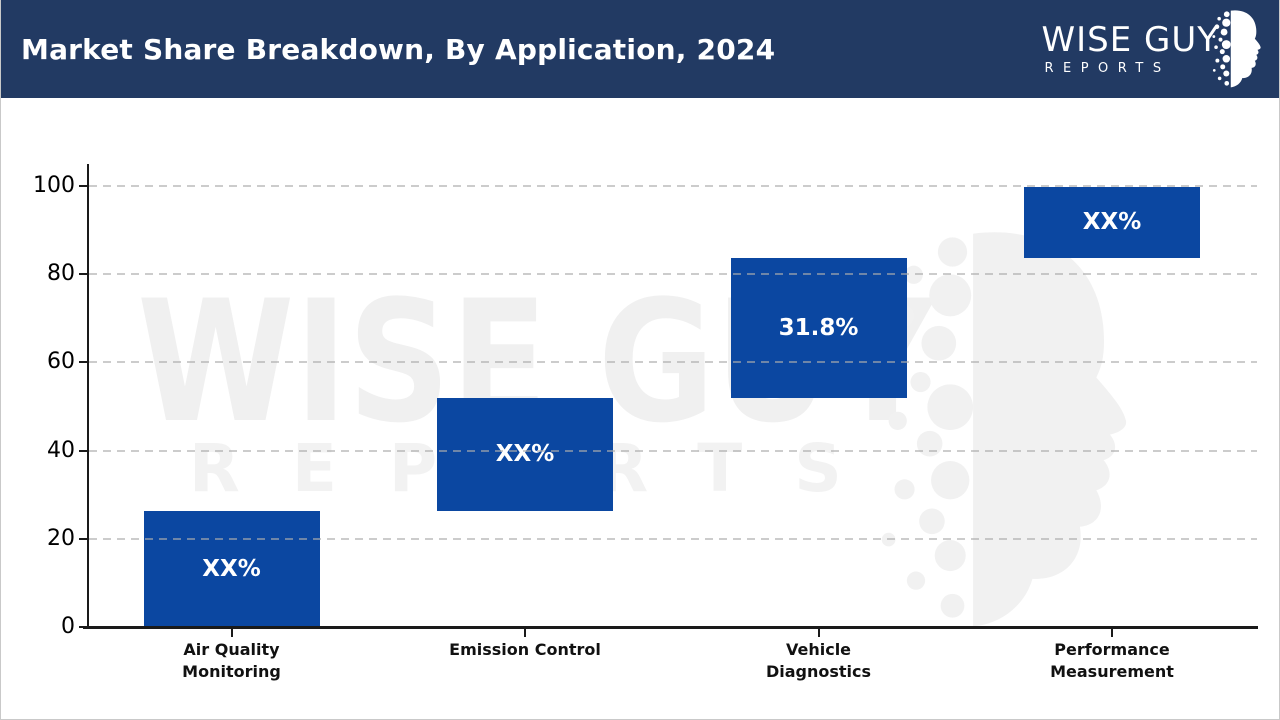  Describe the element at coordinates (61, 274) in the screenshot. I see `y-tick-label: 80` at that location.